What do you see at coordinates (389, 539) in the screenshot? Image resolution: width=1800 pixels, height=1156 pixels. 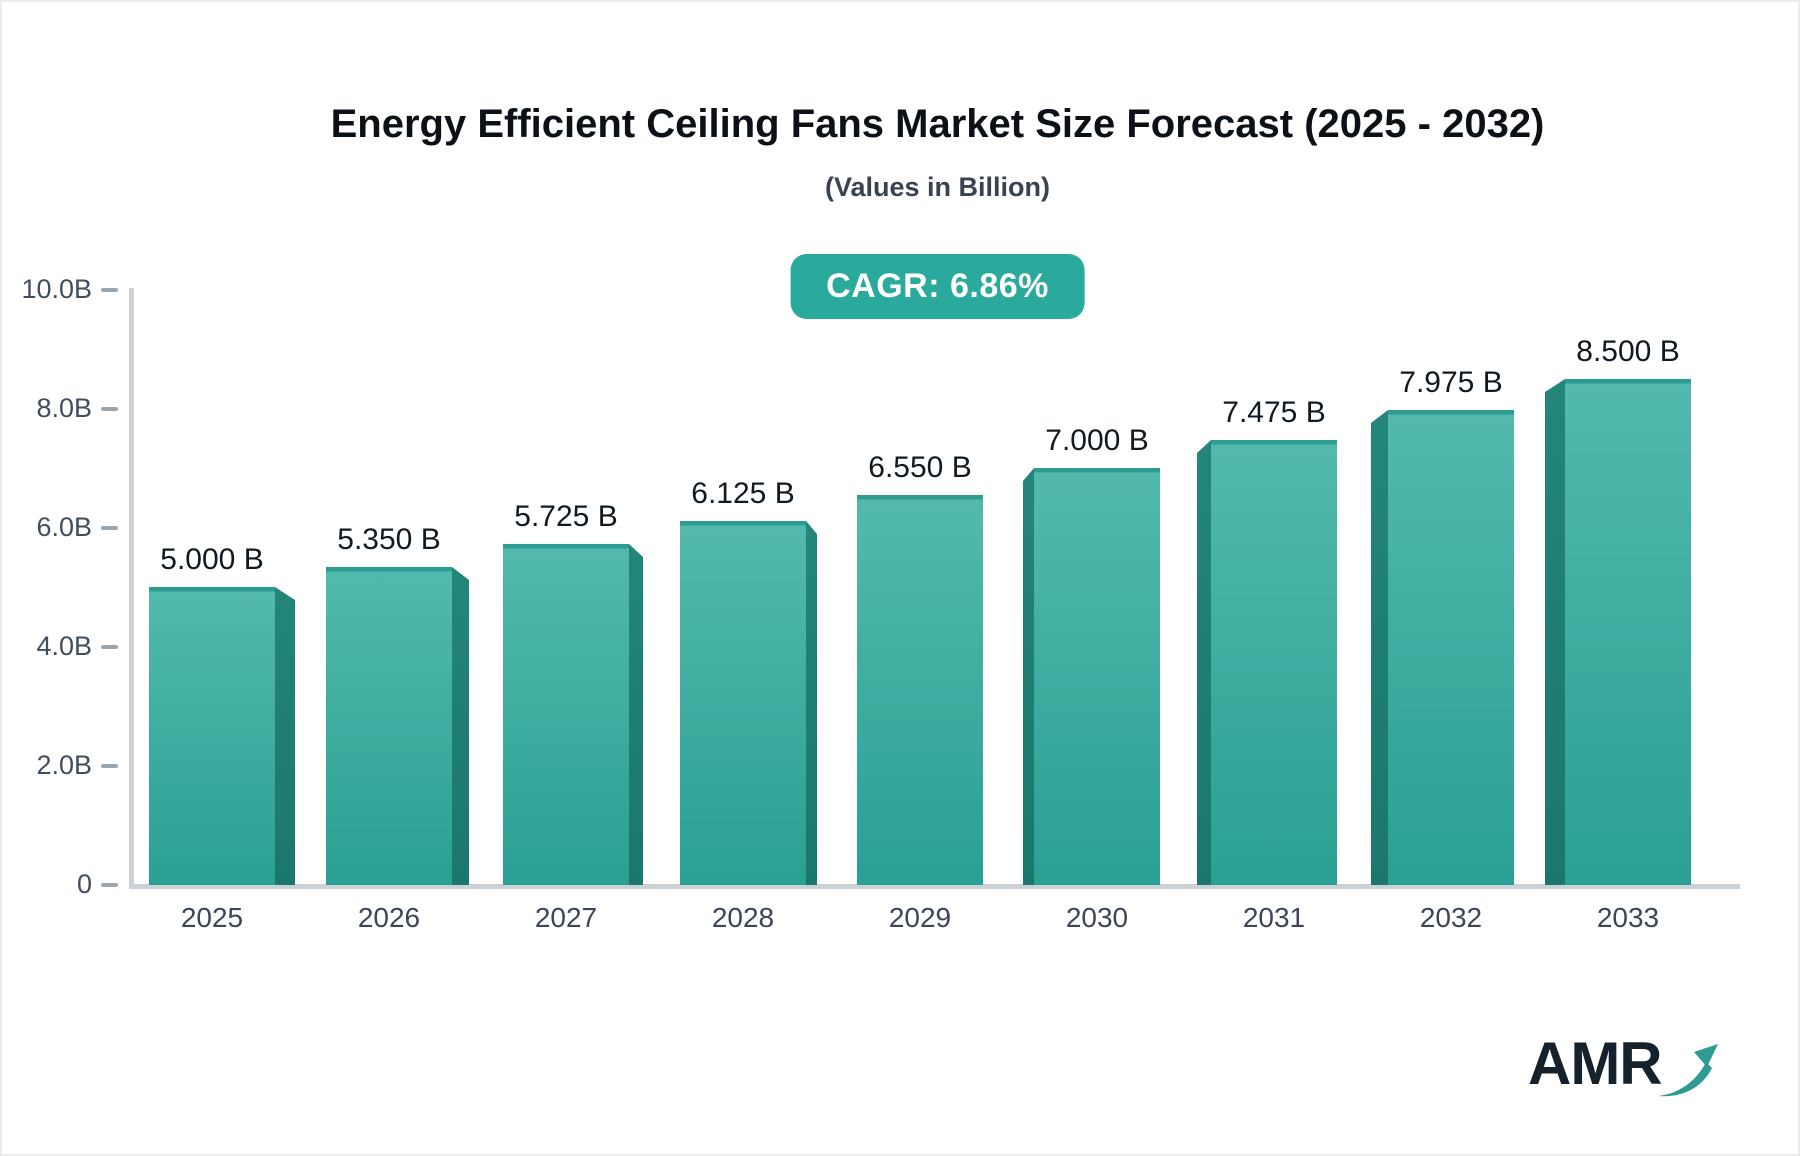 I see `bar-value-label-2026: 5.350 B` at bounding box center [389, 539].